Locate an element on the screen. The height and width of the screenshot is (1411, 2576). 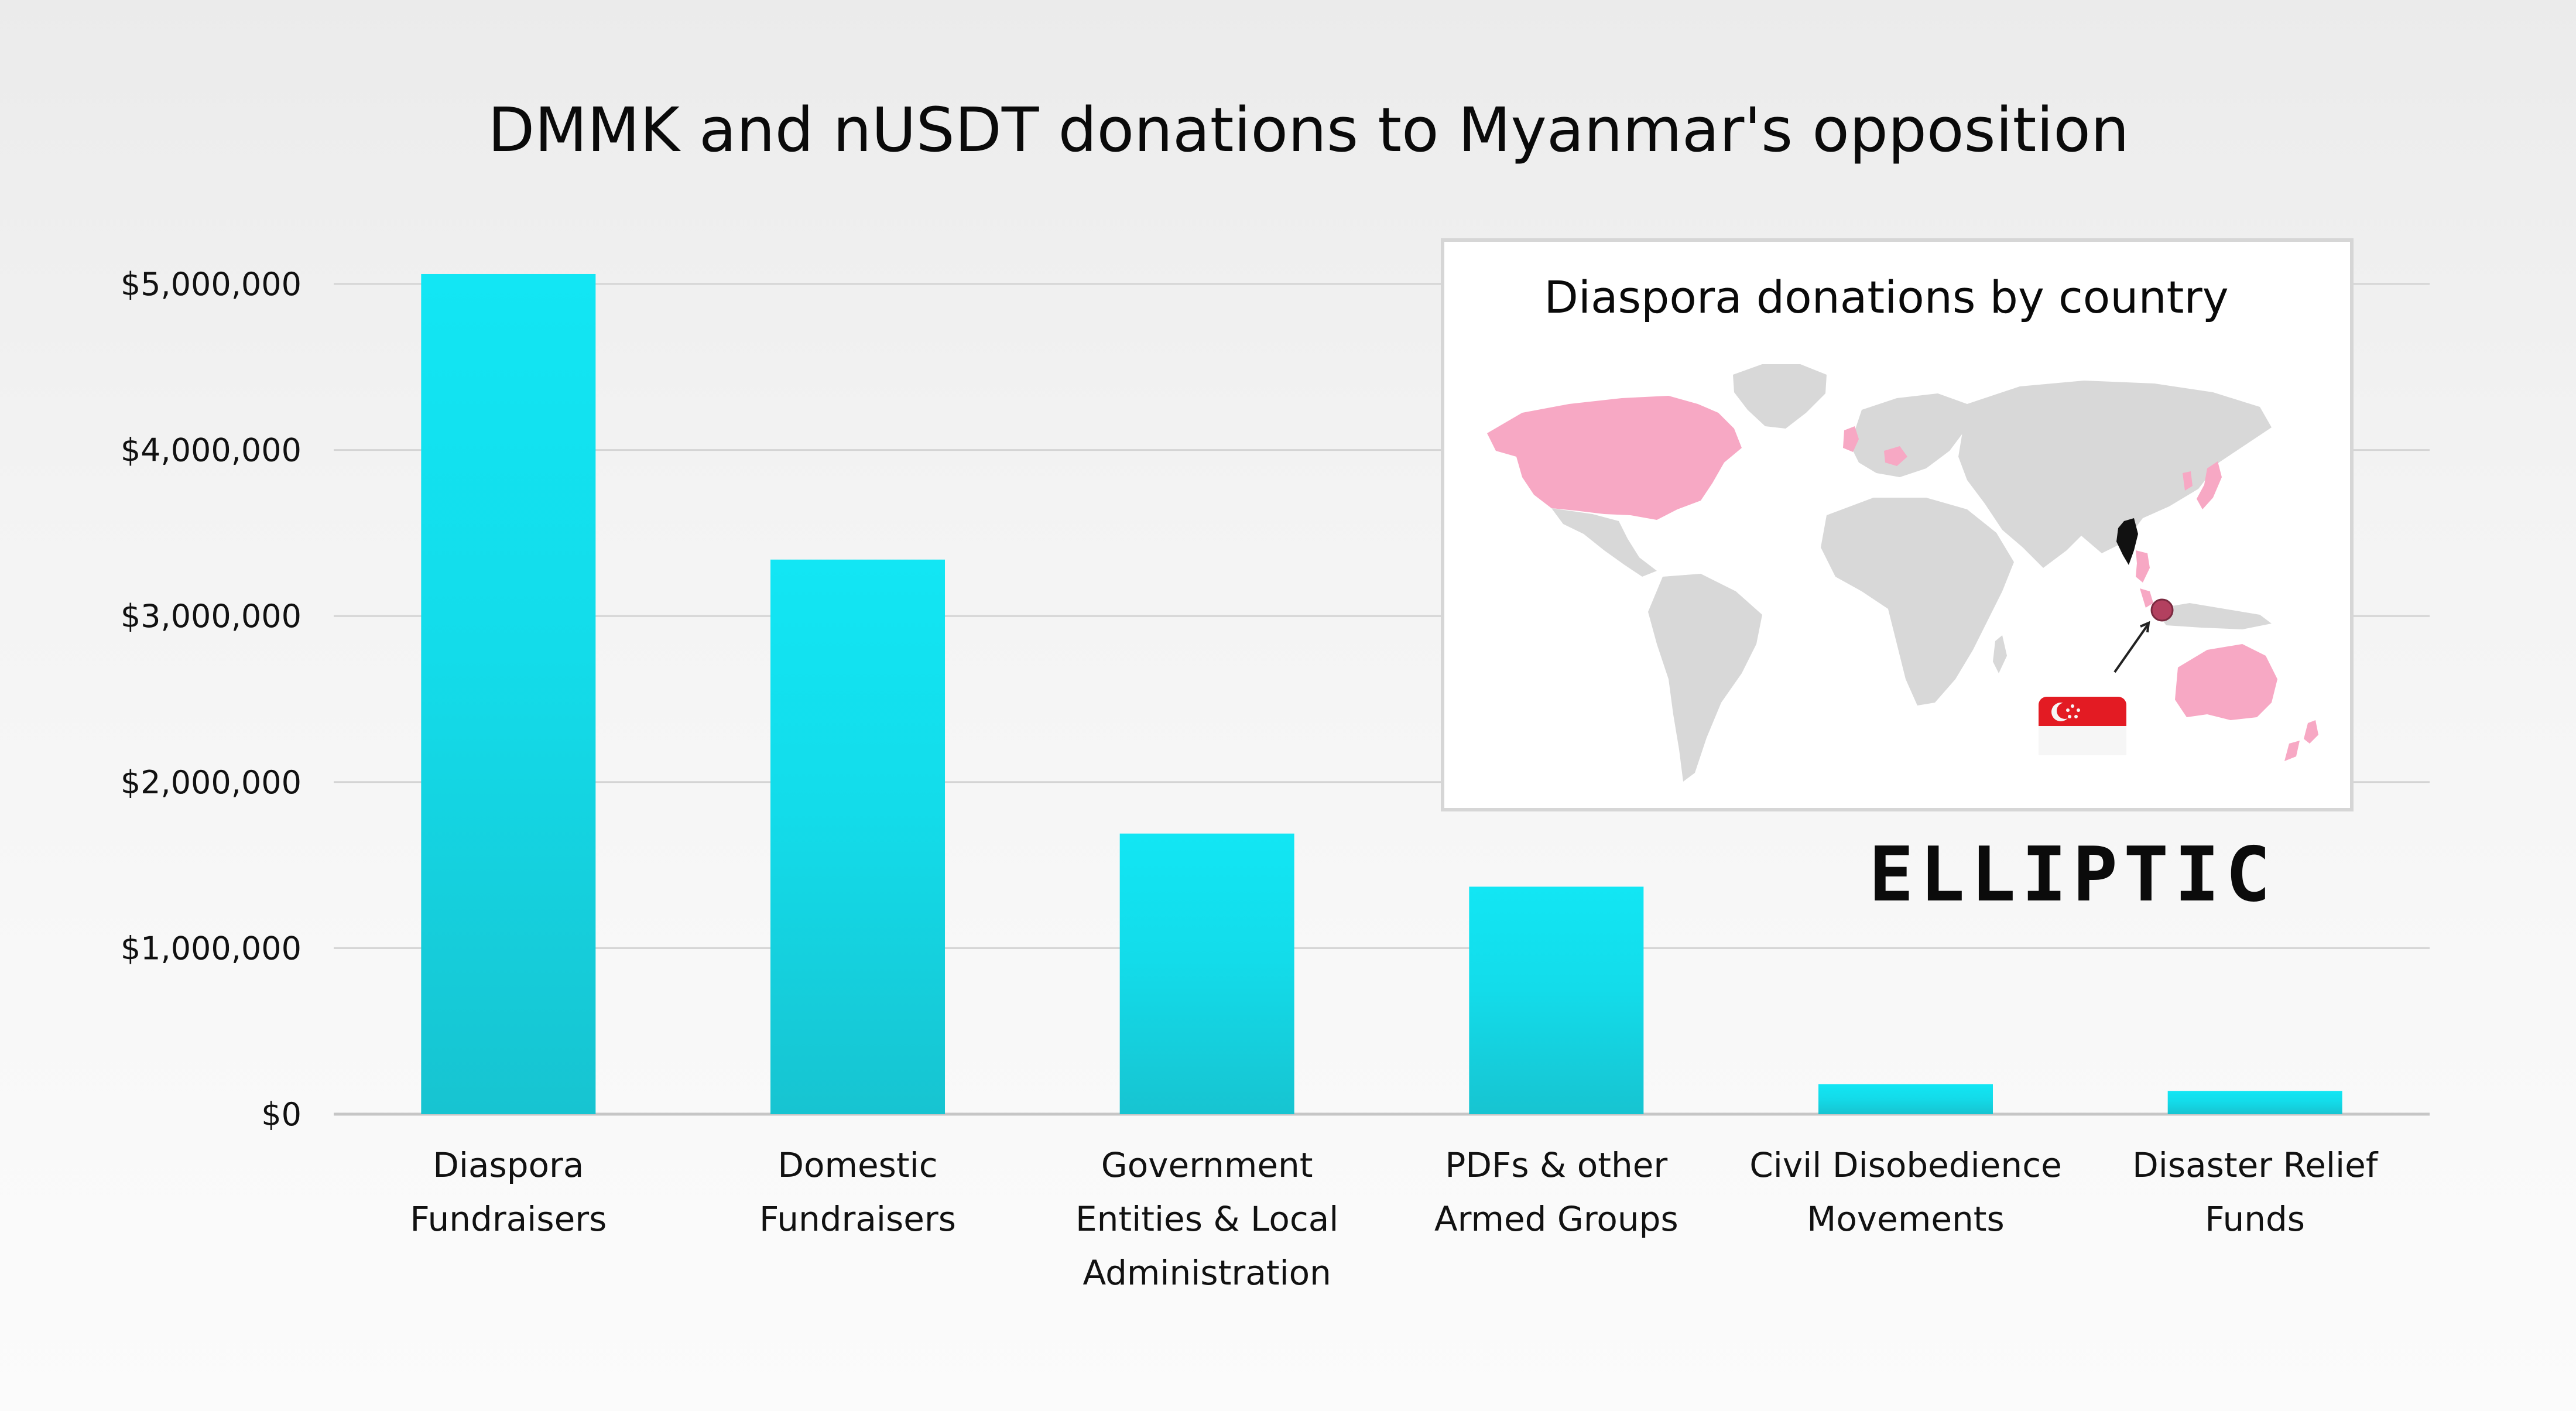
y-tick-label: $3,000,000 is located at coordinates (211, 616).